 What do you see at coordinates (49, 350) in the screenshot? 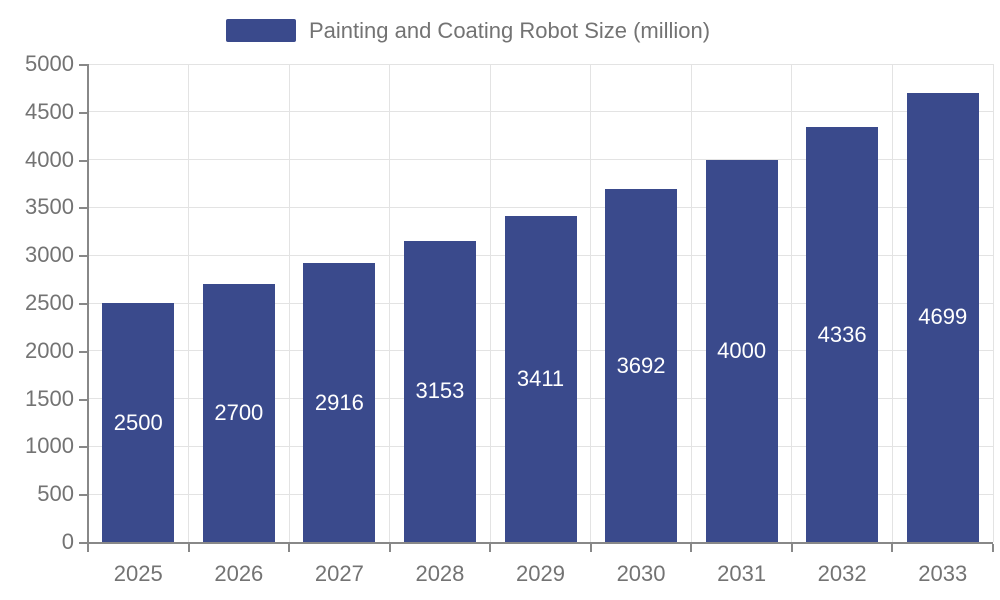
I see `y-tick-label: 2000` at bounding box center [49, 350].